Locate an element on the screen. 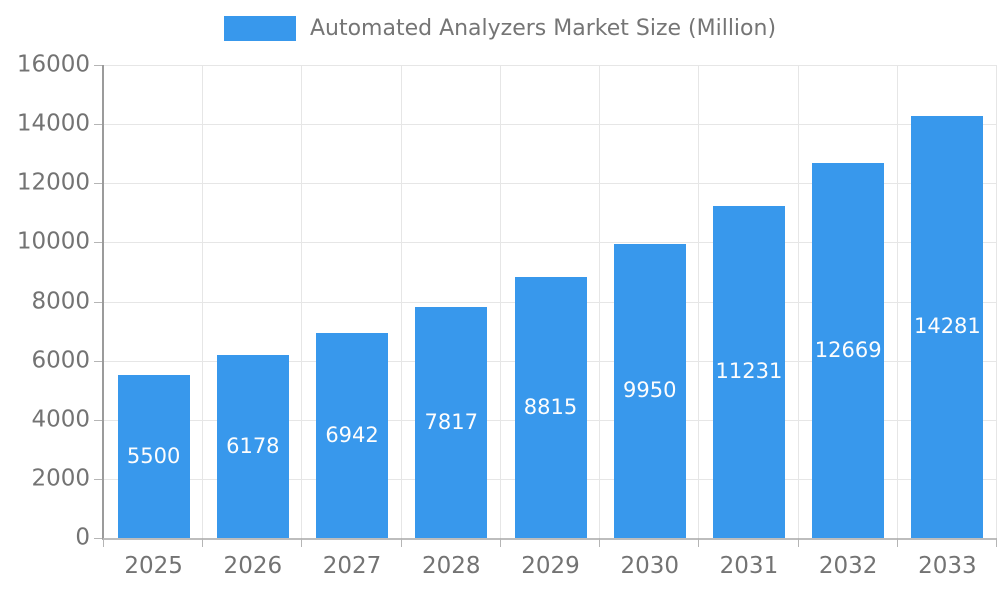  y-axis-tick-label: 10000 is located at coordinates (53, 241).